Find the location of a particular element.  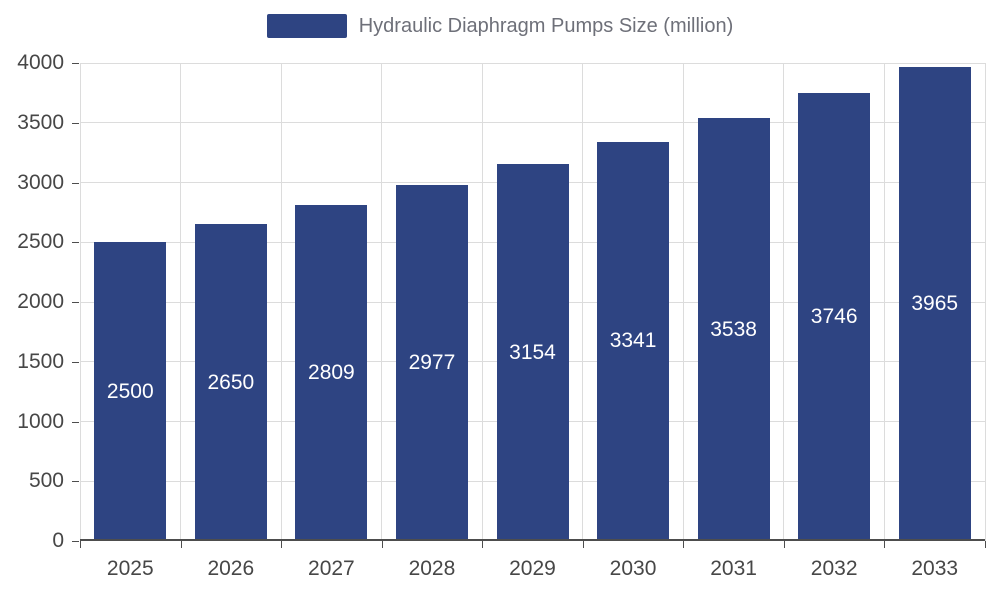

bar: 3341 is located at coordinates (633, 341).